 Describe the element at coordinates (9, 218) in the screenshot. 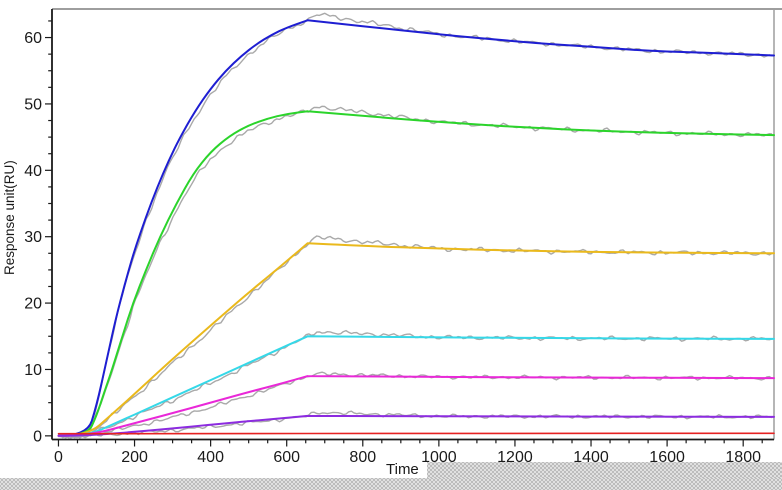

I see `y-axis-title: Response unit(RU)` at that location.